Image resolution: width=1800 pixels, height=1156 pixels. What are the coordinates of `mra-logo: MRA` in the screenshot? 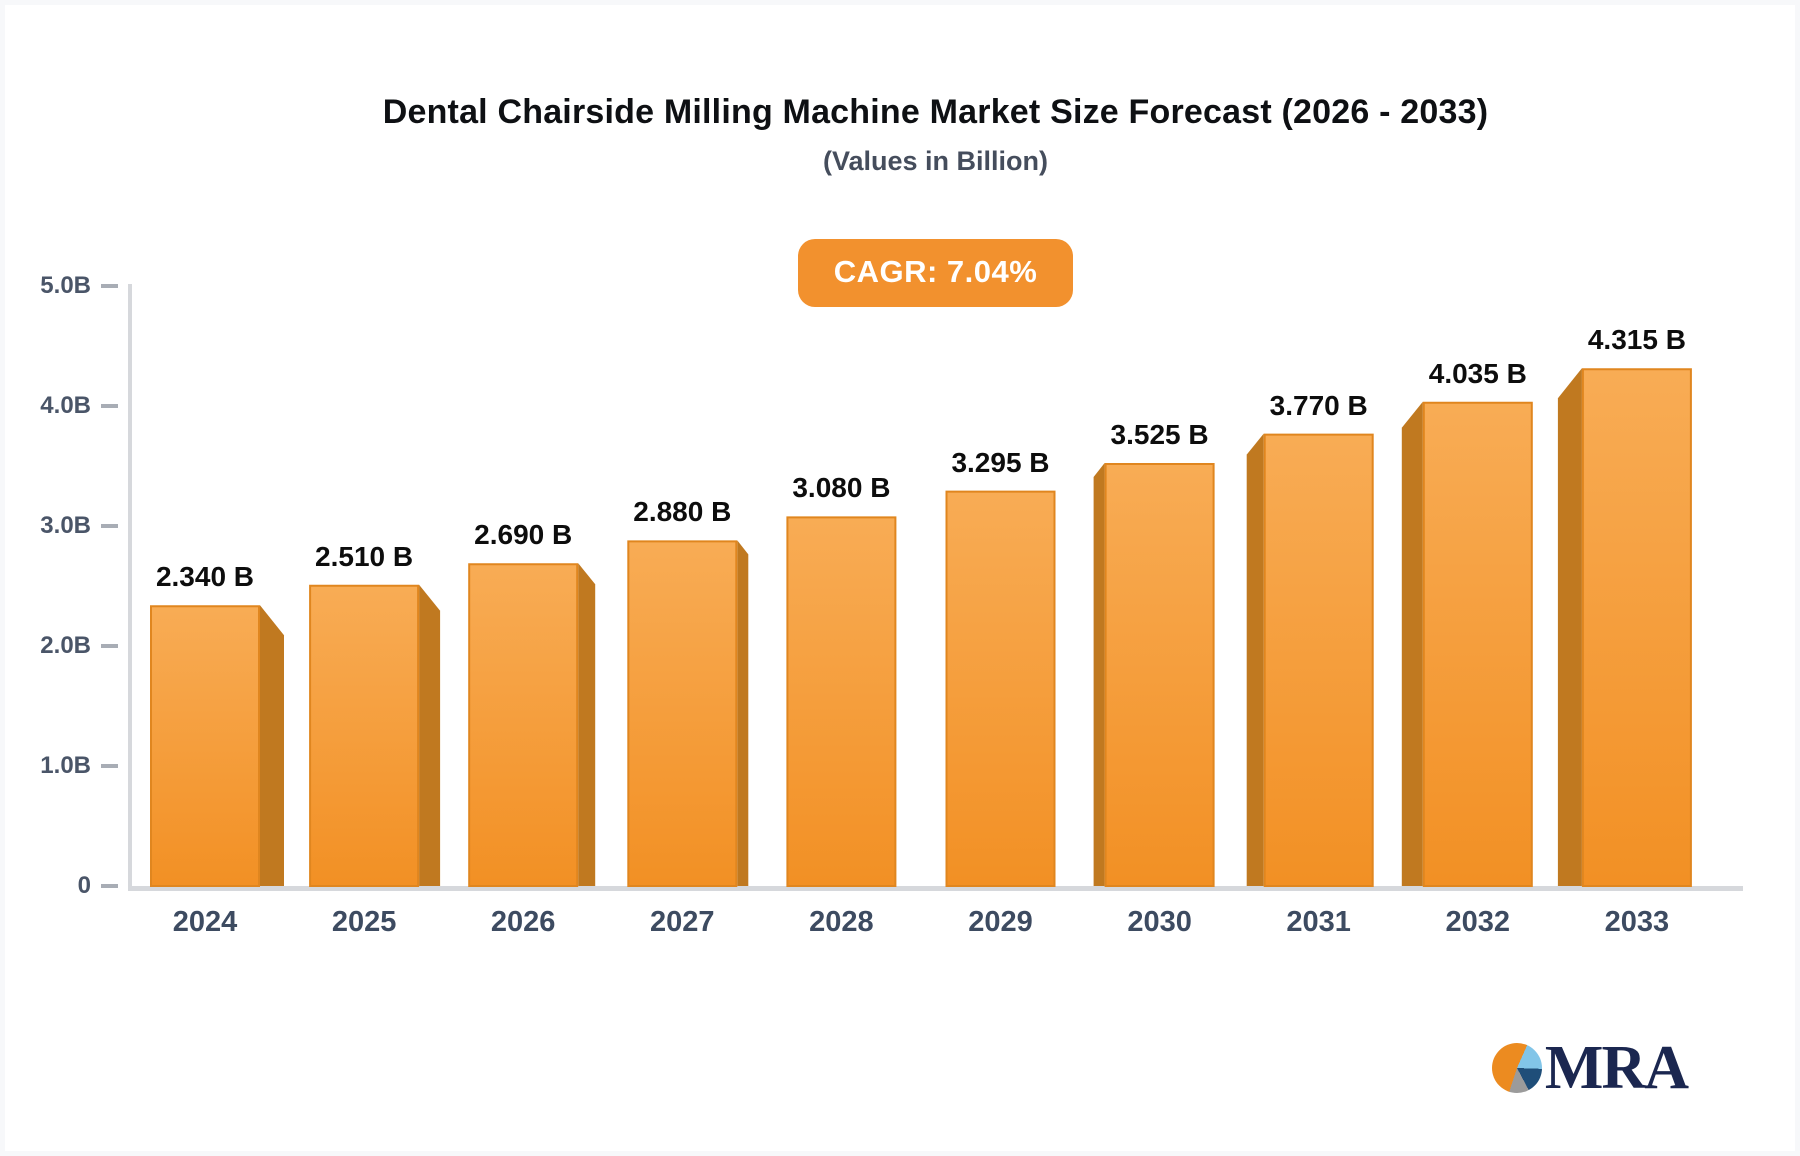 It's located at (1590, 1068).